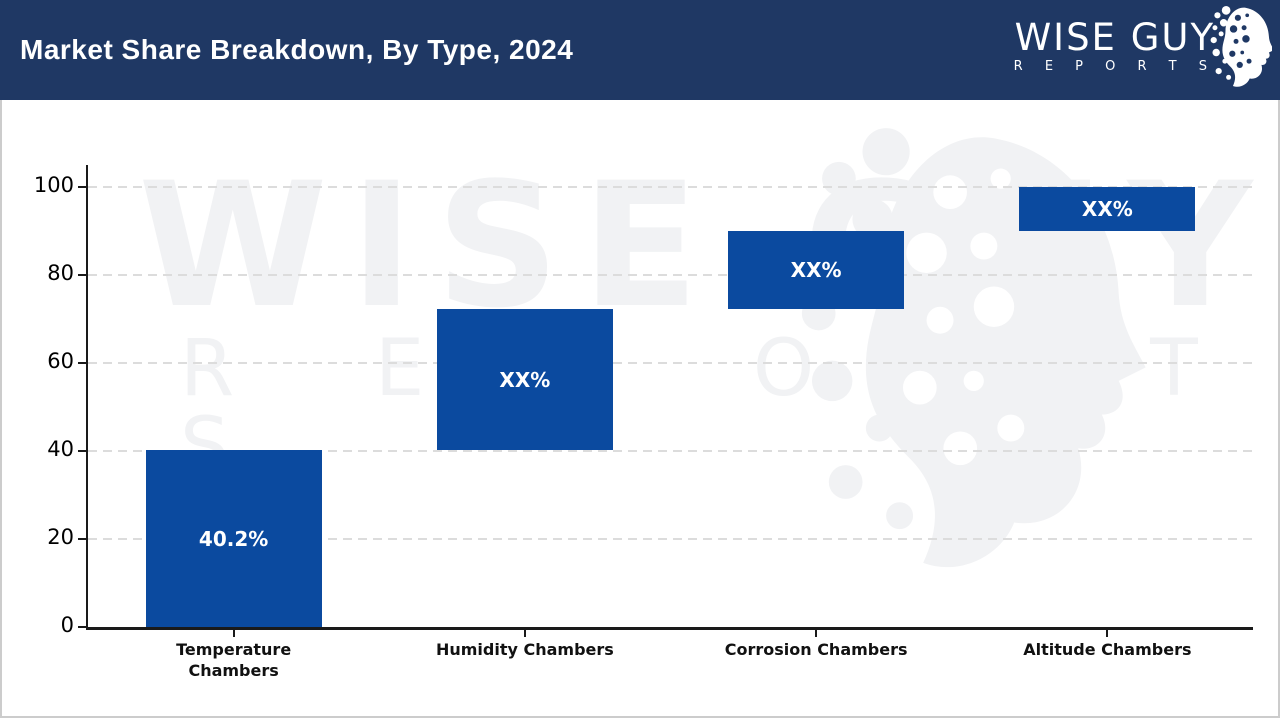 The image size is (1280, 720). What do you see at coordinates (1107, 649) in the screenshot?
I see `x-category-label: Altitude Chambers` at bounding box center [1107, 649].